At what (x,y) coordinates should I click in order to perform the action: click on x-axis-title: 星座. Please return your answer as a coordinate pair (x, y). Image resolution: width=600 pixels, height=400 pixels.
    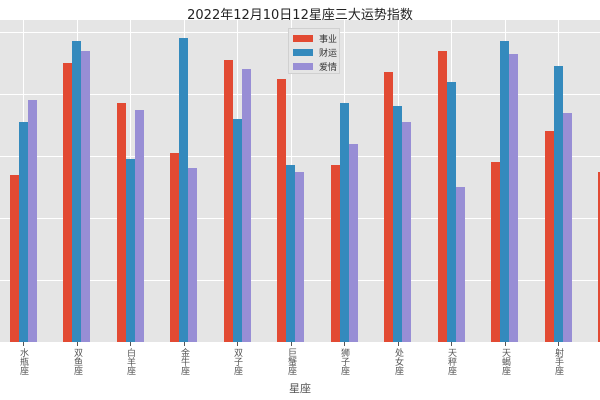
    Looking at the image, I should click on (300, 388).